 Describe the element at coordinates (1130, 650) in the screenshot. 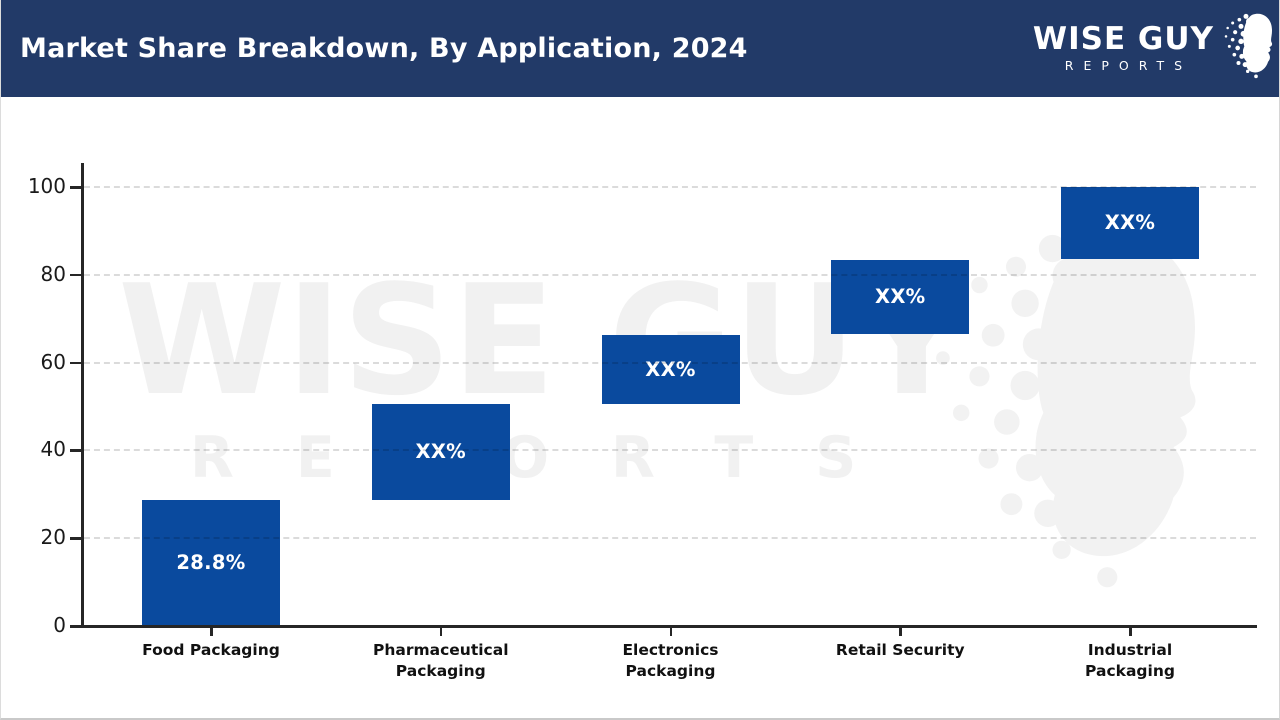

I see `category-label-line: Industrial` at that location.